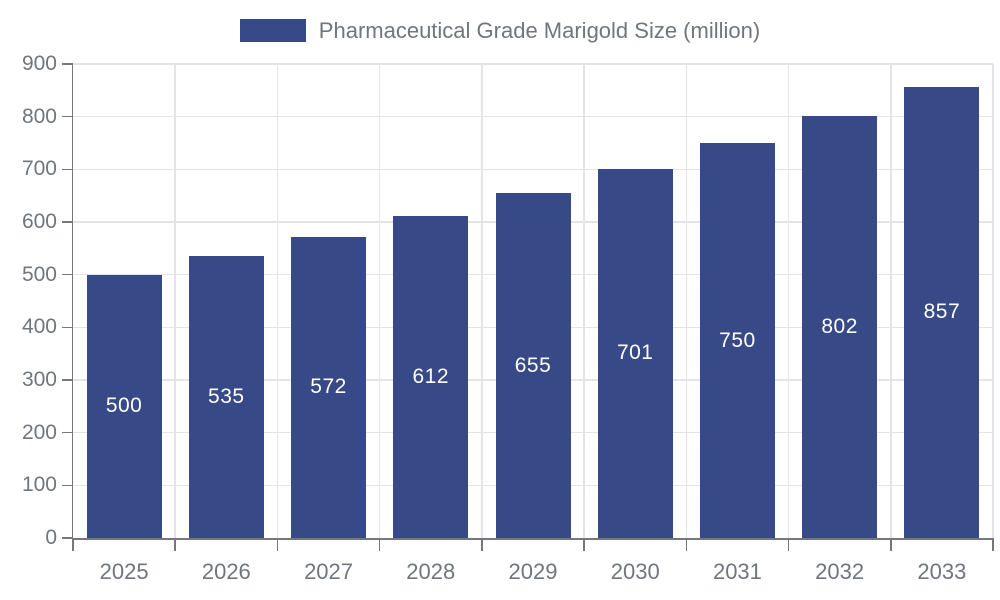 The image size is (1000, 600). Describe the element at coordinates (737, 571) in the screenshot. I see `x-tick-label: 2031` at that location.